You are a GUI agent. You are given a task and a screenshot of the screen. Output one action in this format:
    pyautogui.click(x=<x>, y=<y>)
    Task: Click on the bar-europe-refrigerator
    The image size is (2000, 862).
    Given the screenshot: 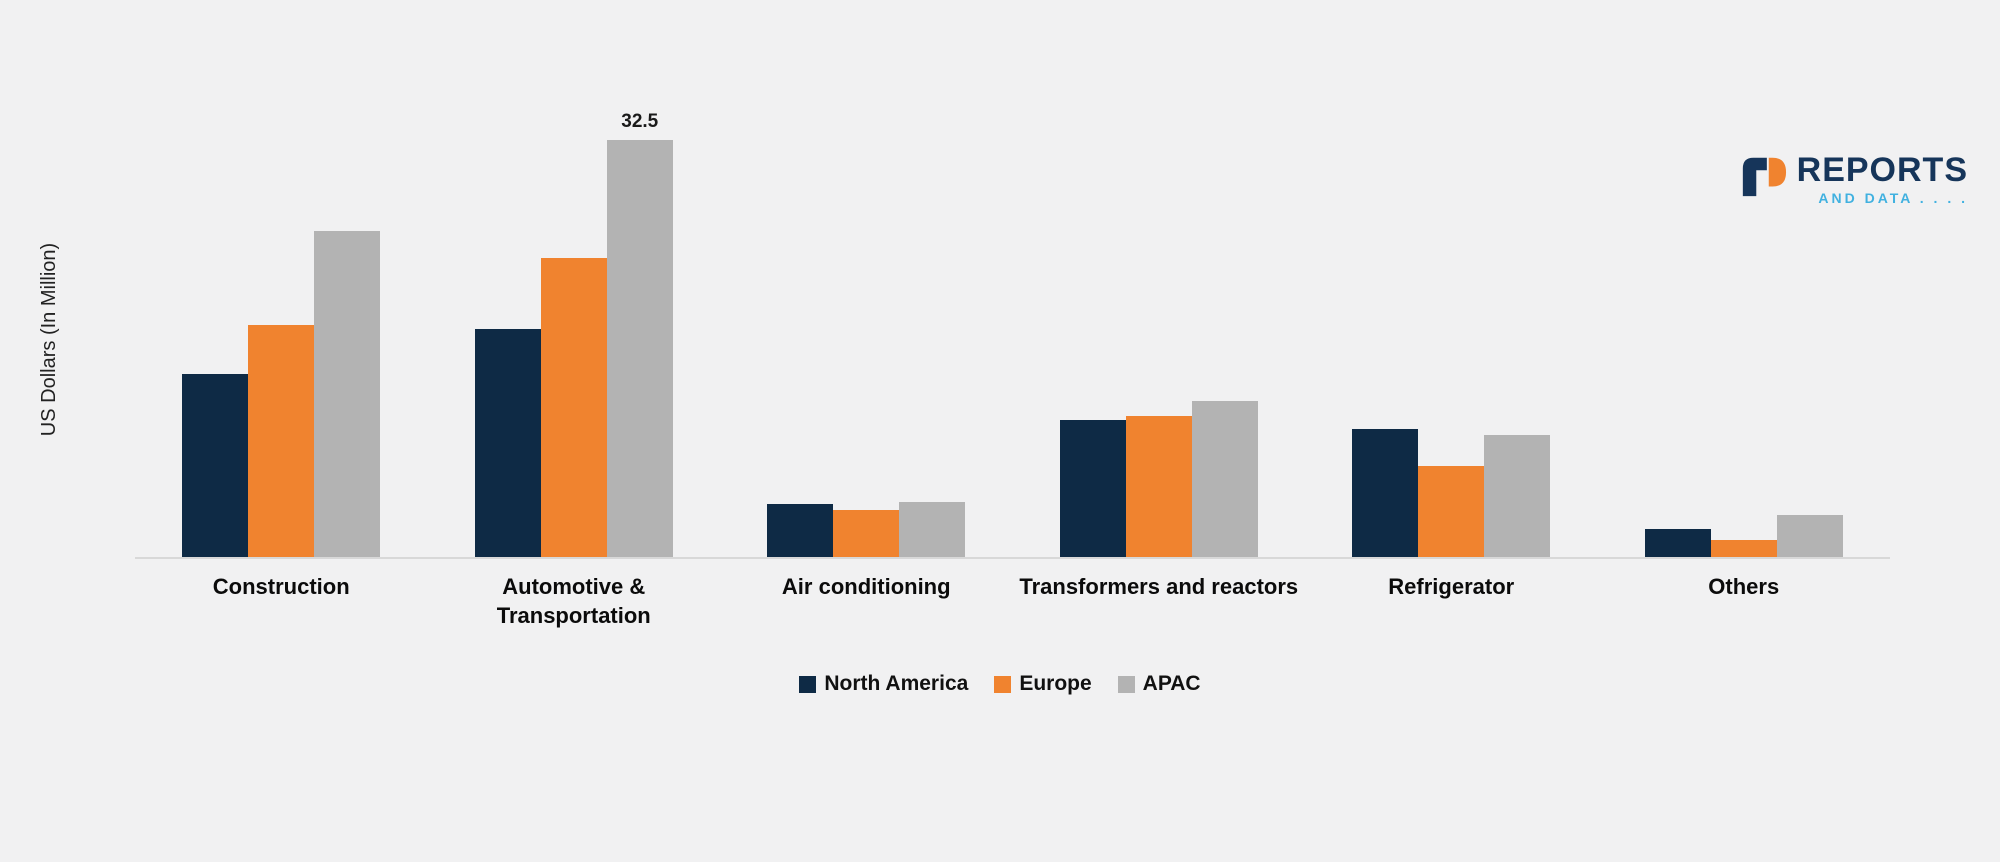 What is the action you would take?
    pyautogui.click(x=1451, y=511)
    